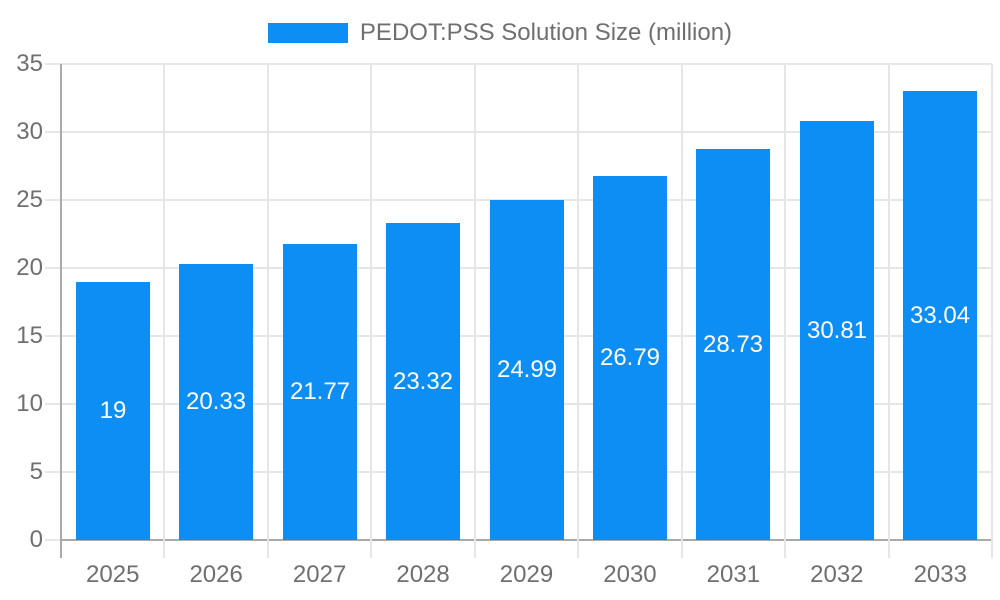 This screenshot has height=600, width=1000. Describe the element at coordinates (36, 471) in the screenshot. I see `y-axis-tick-label: 5` at that location.